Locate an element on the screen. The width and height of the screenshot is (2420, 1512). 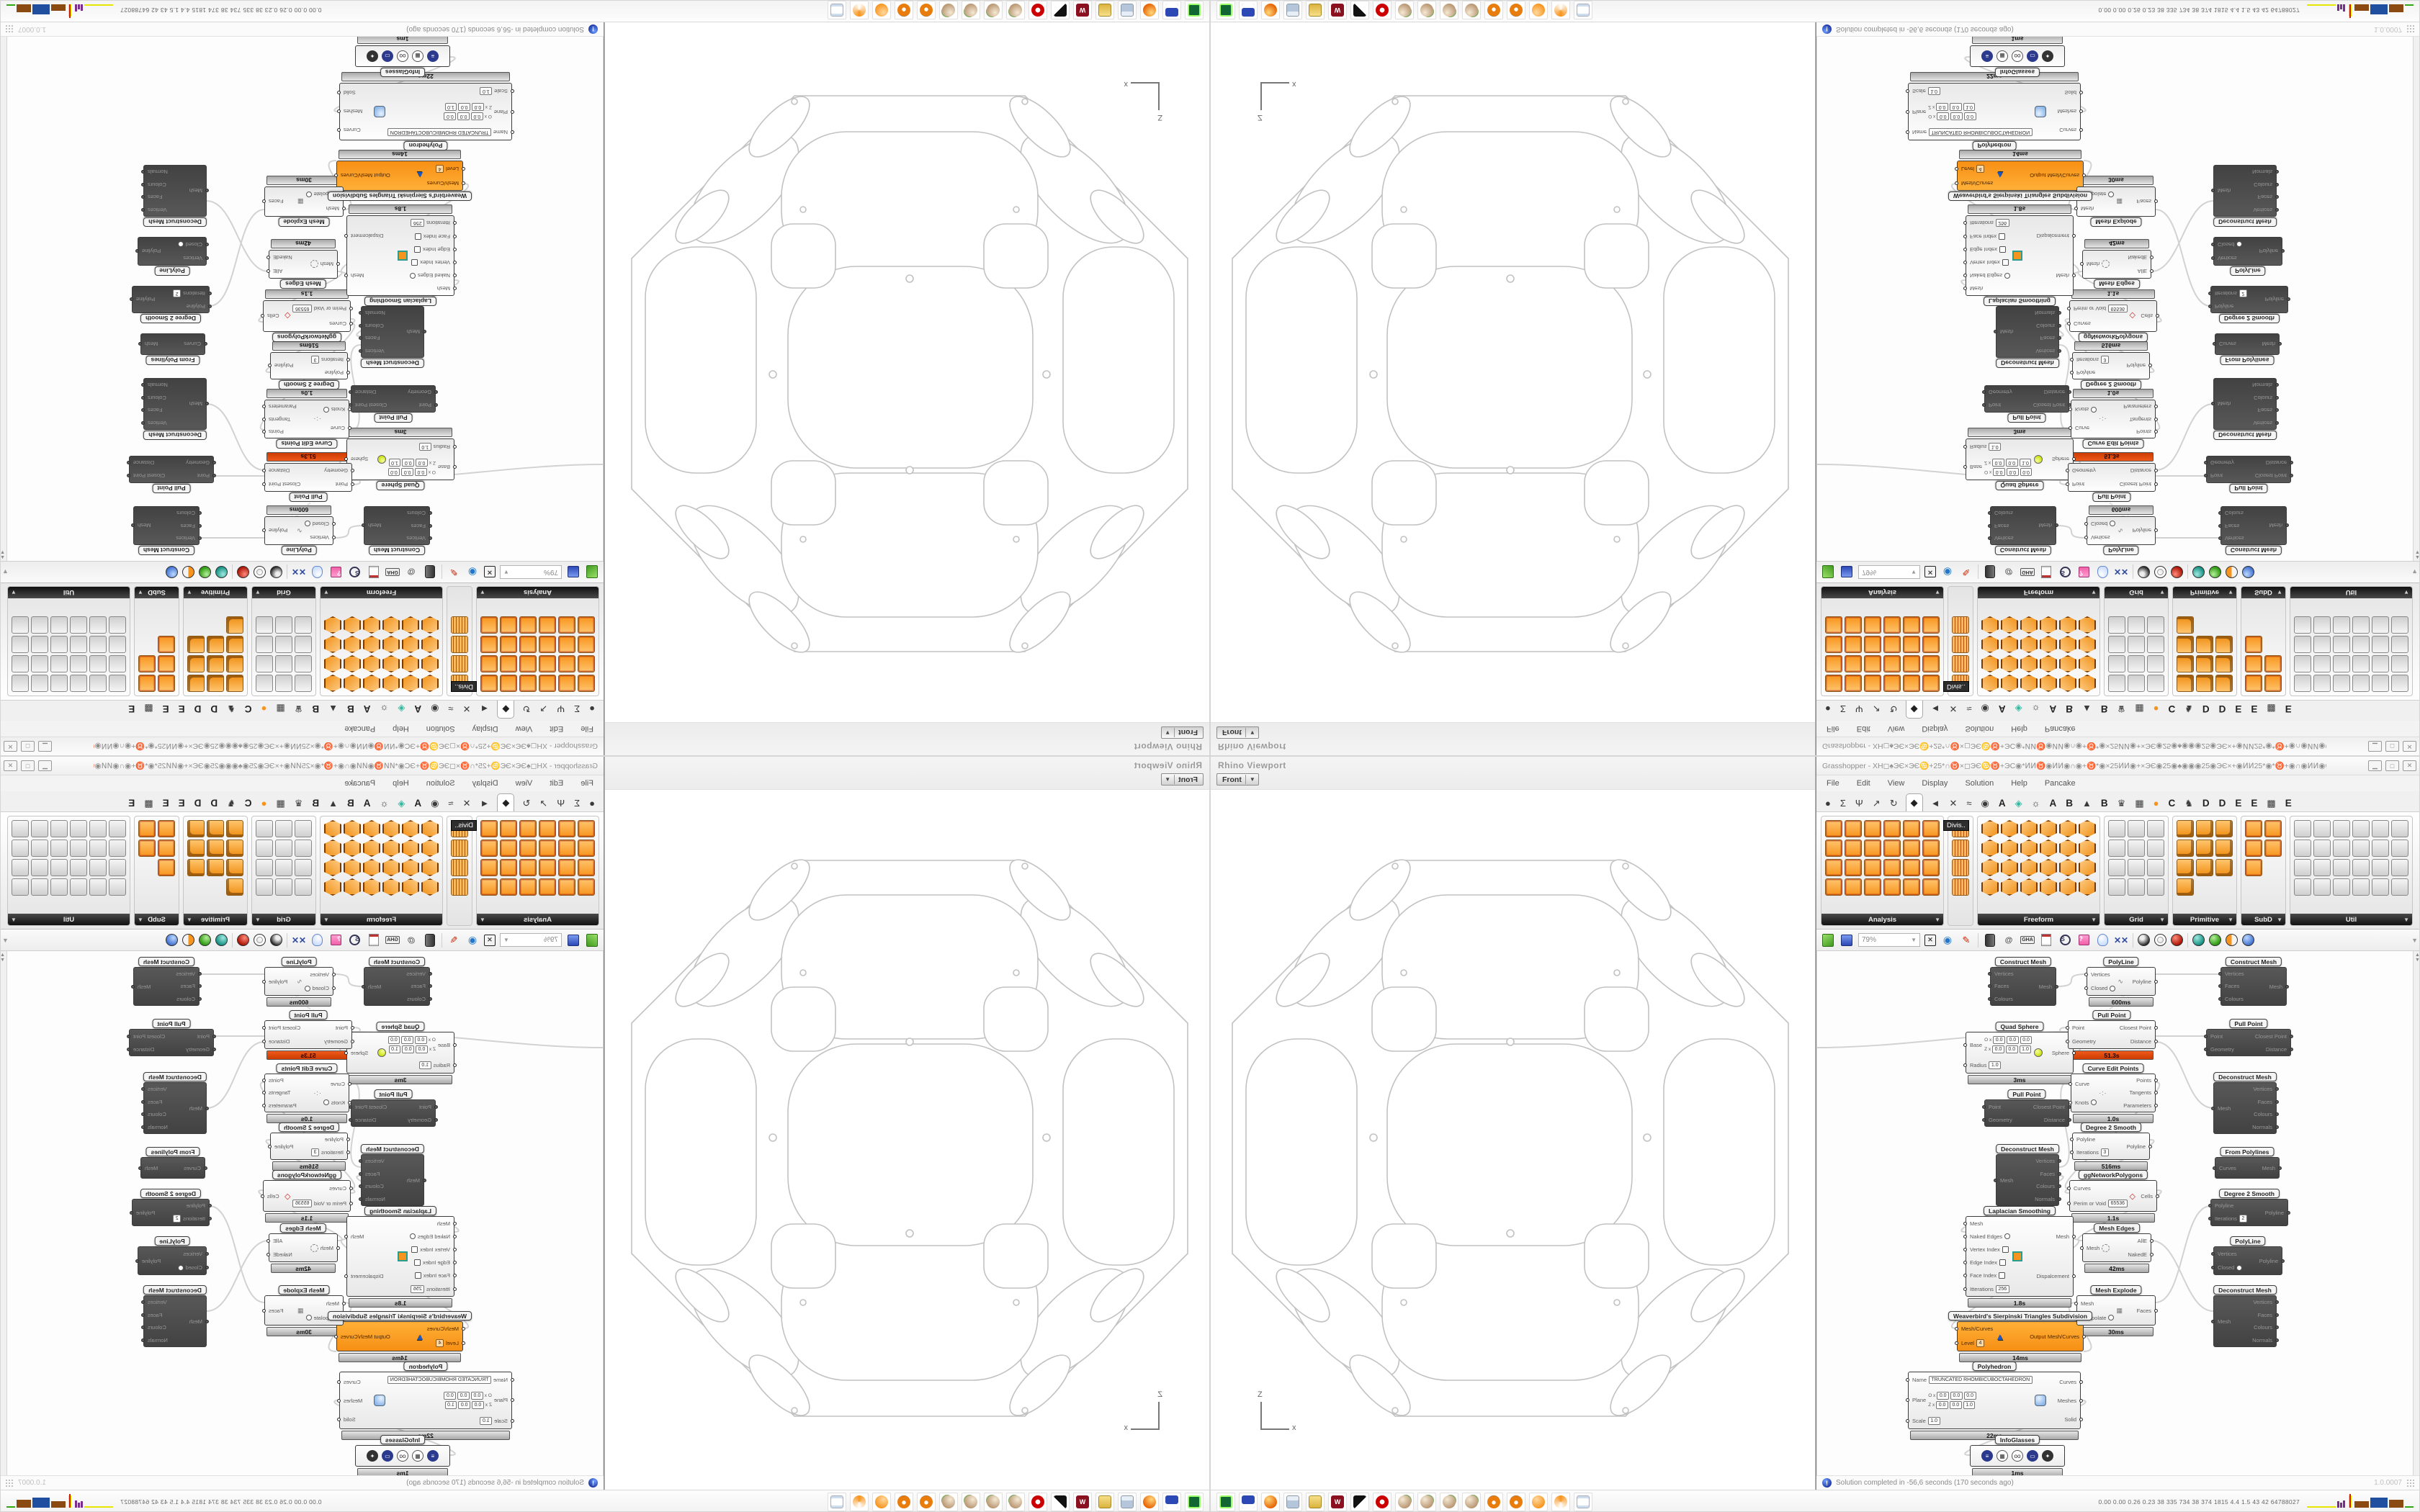
component-tab-4: ↻ is located at coordinates (526, 708).